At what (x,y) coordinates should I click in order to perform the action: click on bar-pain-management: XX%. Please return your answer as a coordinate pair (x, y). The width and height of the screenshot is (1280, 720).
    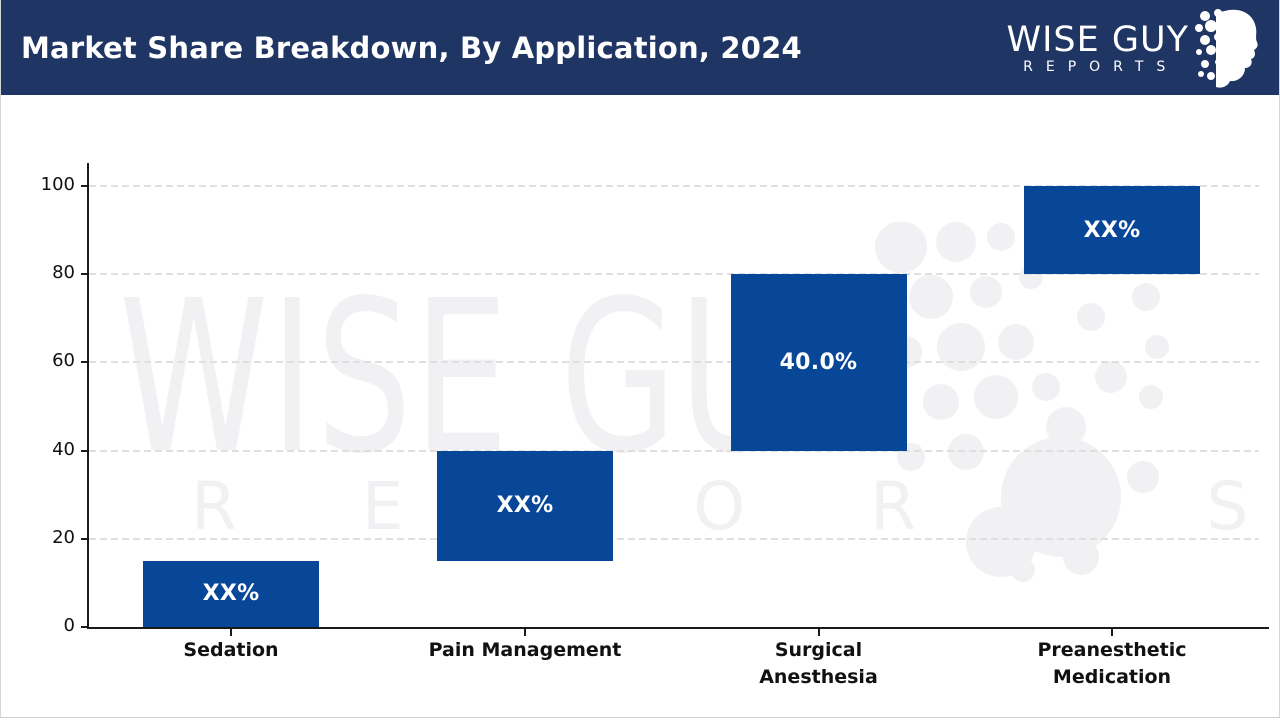
    Looking at the image, I should click on (525, 505).